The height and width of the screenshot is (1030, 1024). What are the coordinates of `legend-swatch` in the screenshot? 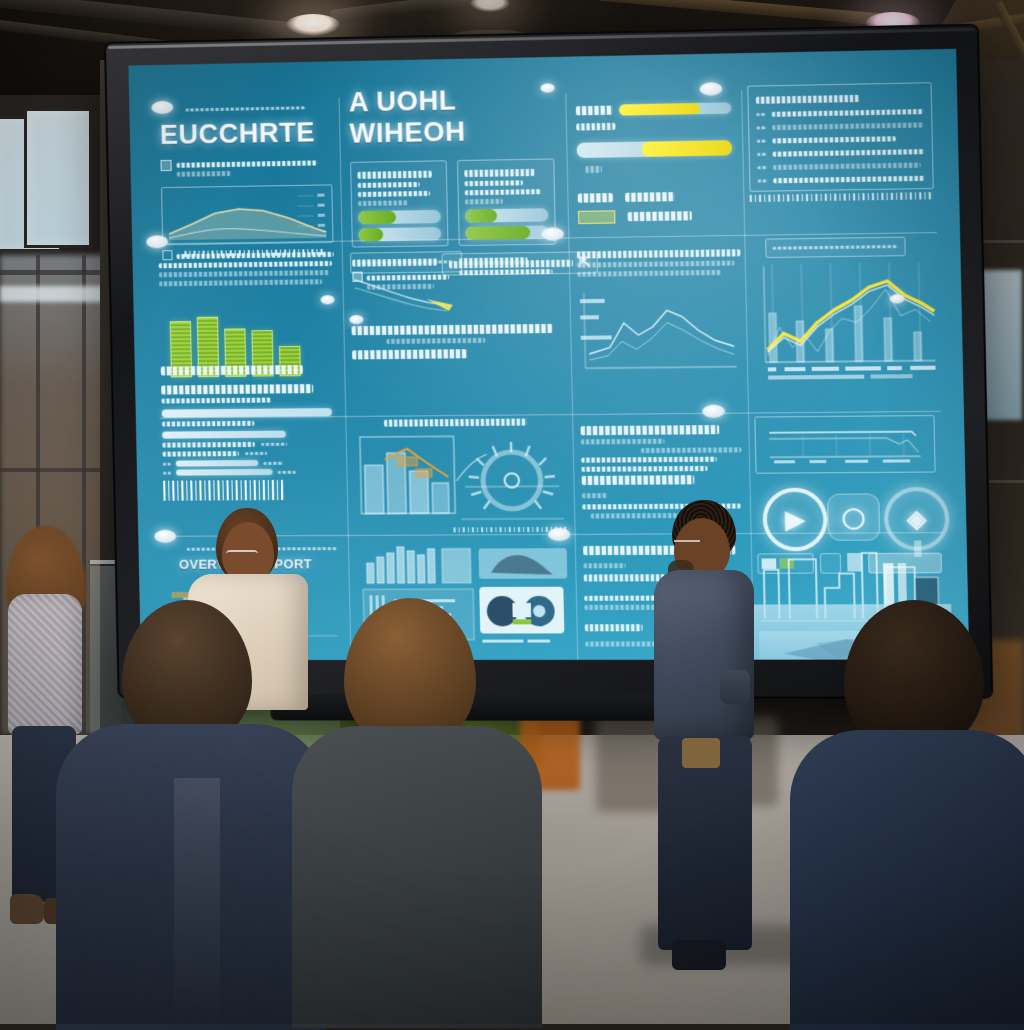 It's located at (596, 217).